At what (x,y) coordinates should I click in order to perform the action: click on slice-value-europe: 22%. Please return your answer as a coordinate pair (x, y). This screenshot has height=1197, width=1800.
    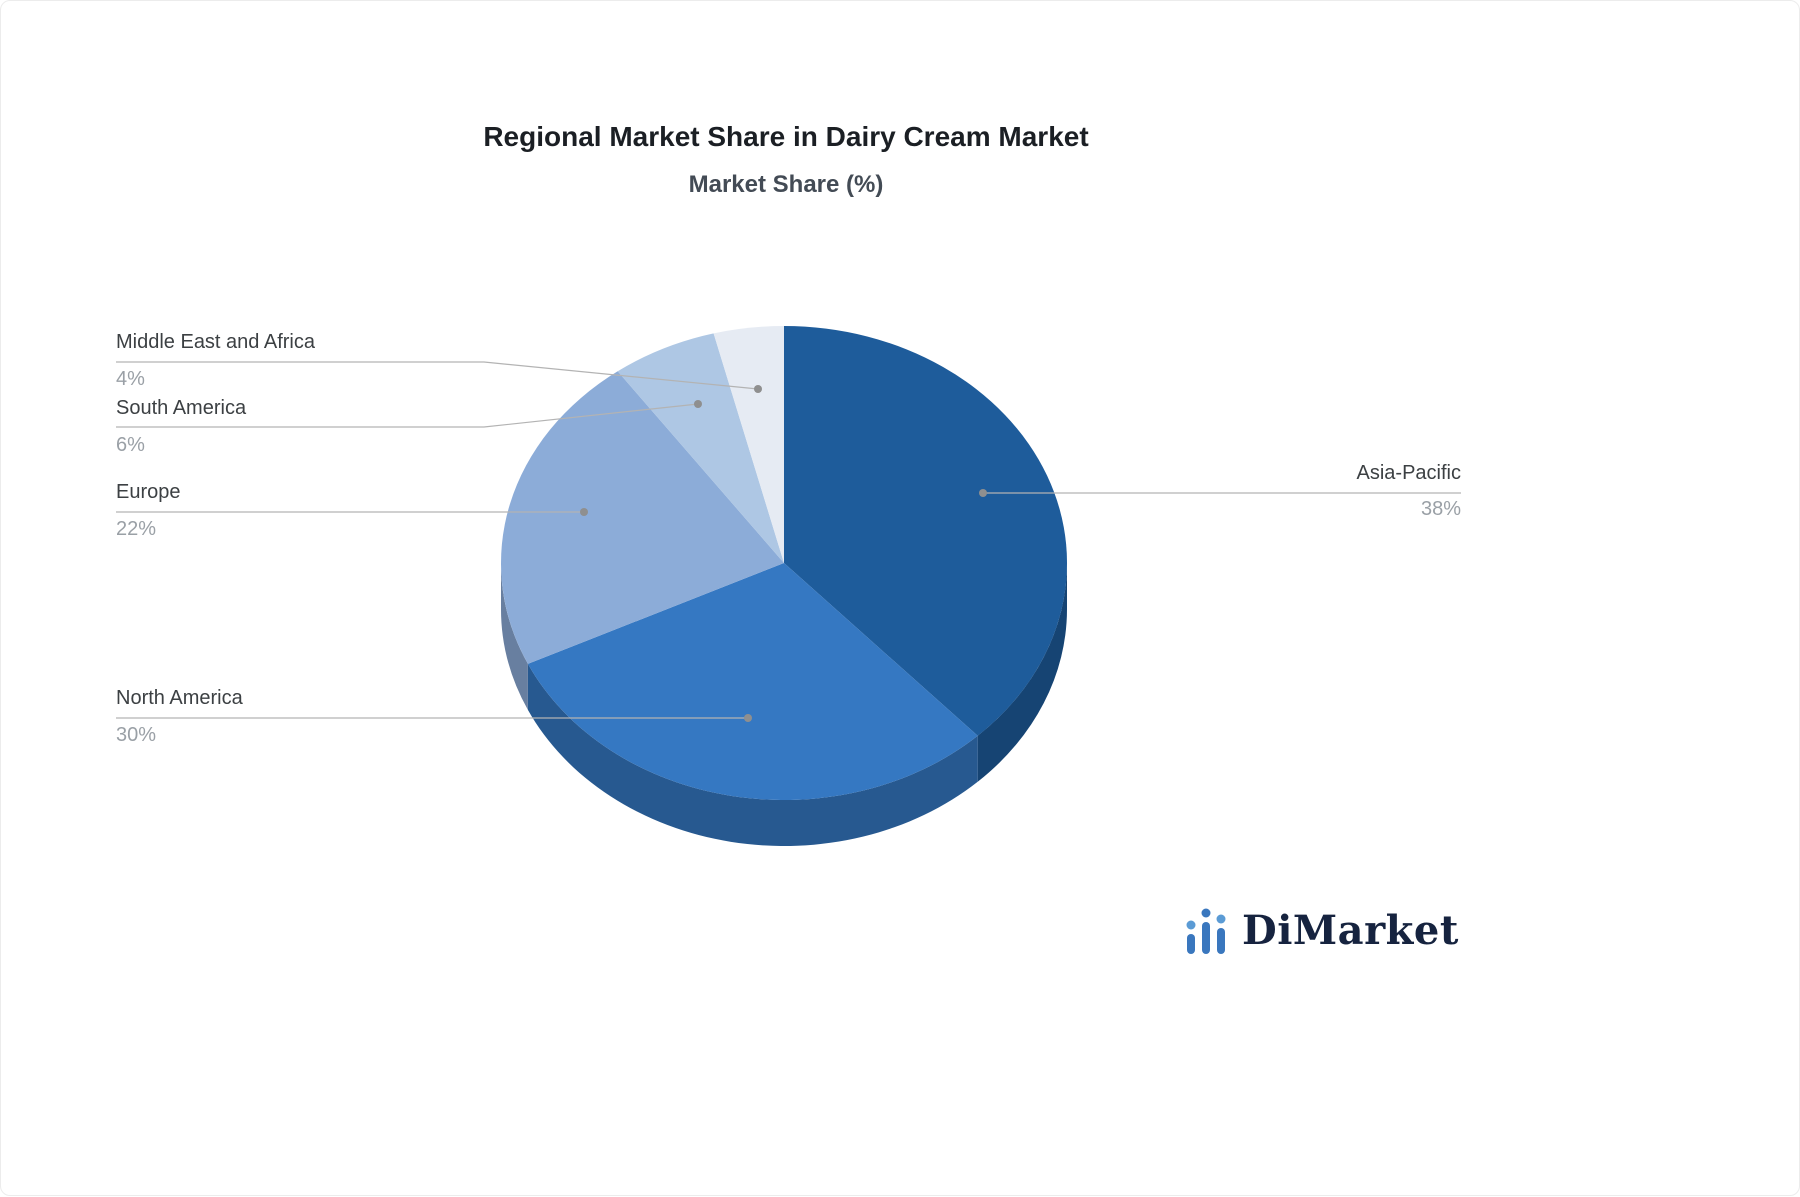
    Looking at the image, I should click on (136, 529).